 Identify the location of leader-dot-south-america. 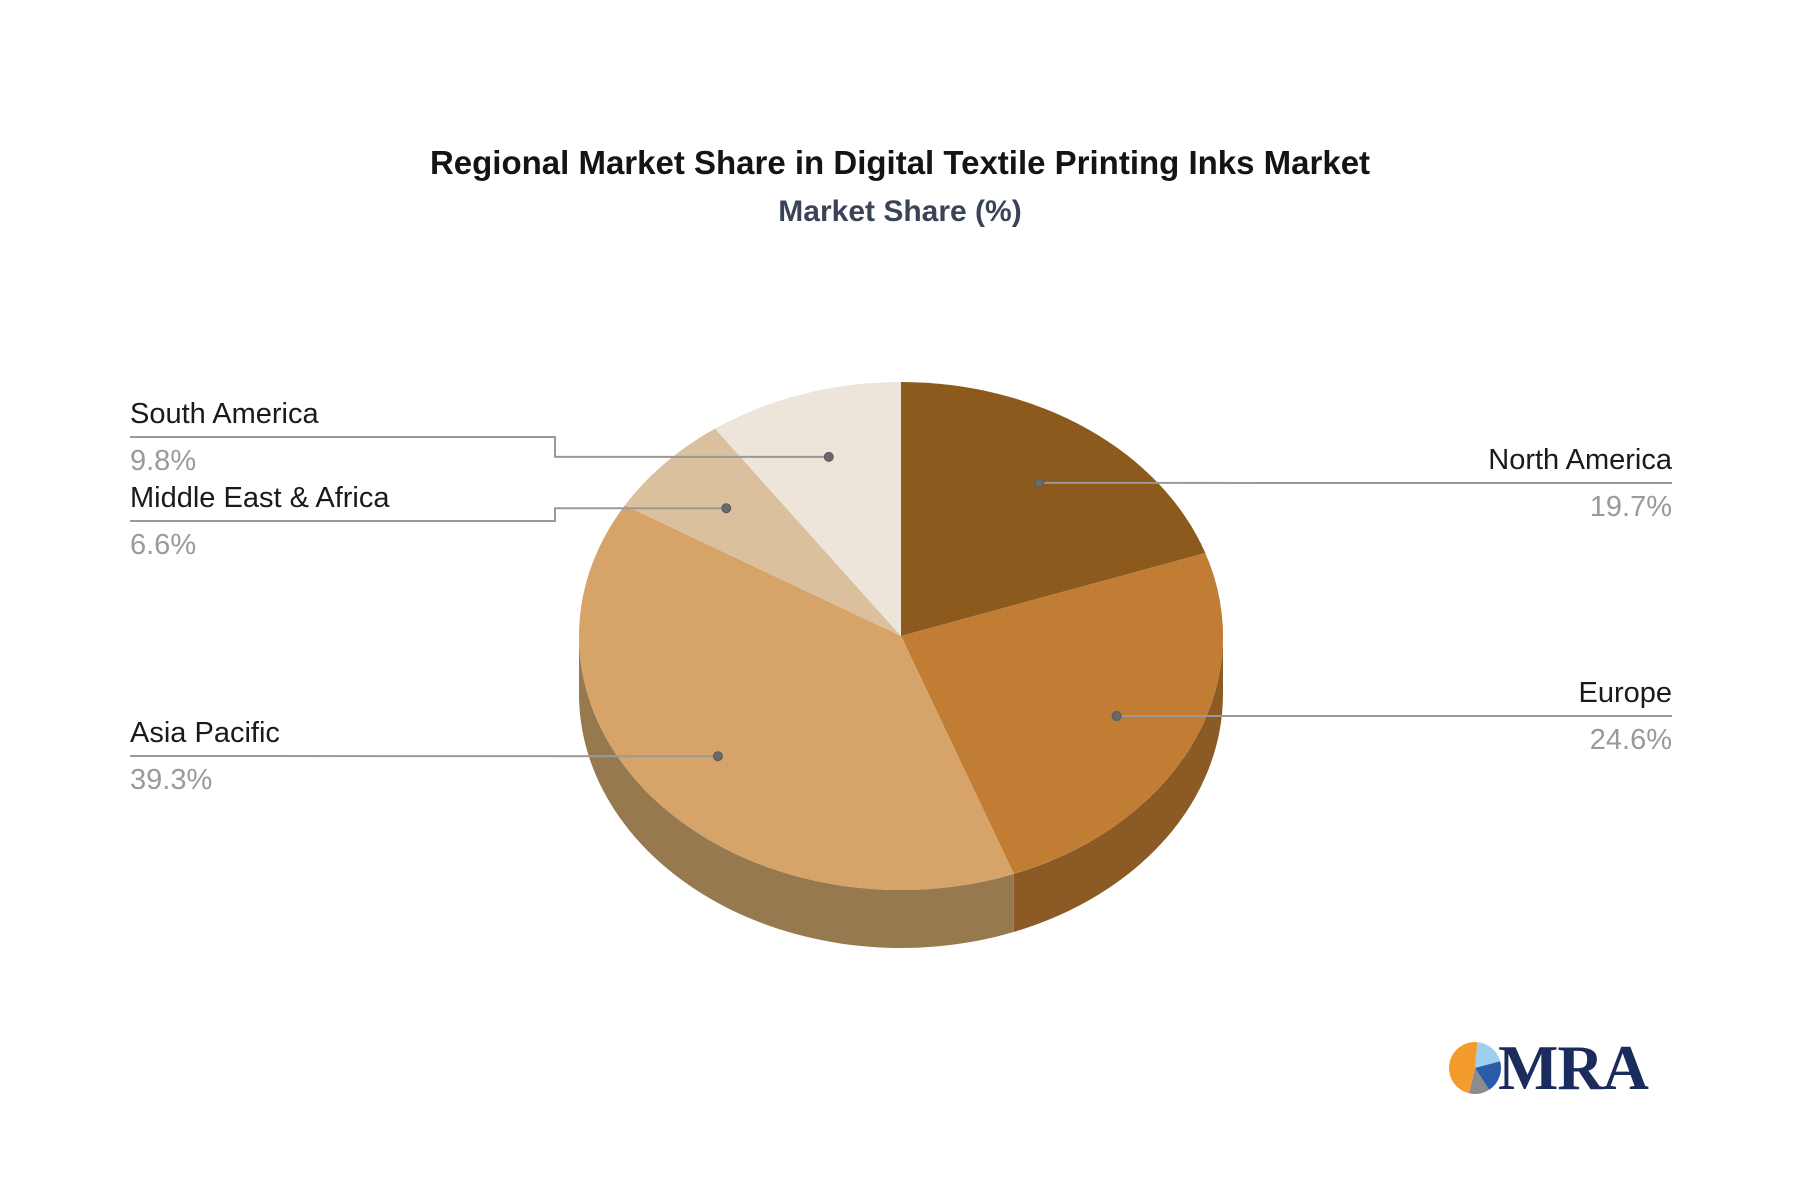
(828, 456).